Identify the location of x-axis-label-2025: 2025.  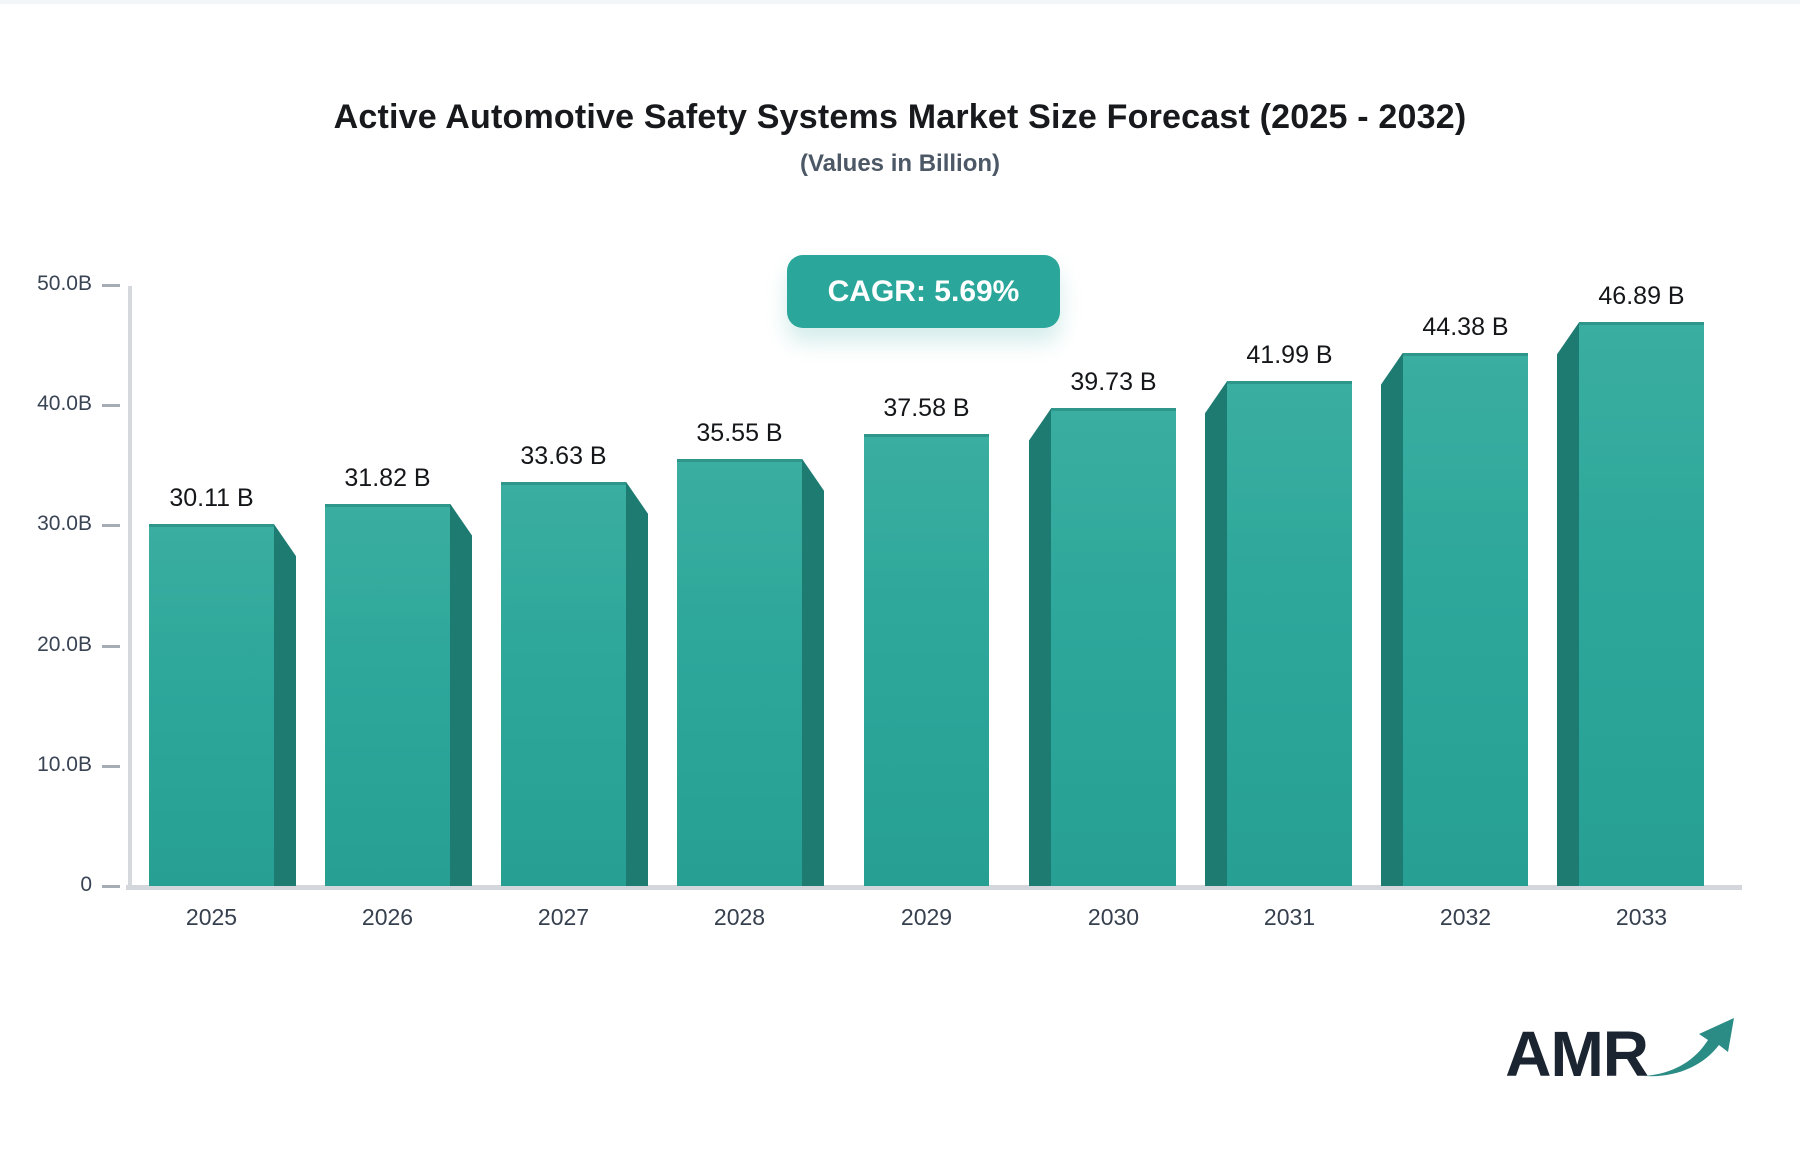
(211, 917).